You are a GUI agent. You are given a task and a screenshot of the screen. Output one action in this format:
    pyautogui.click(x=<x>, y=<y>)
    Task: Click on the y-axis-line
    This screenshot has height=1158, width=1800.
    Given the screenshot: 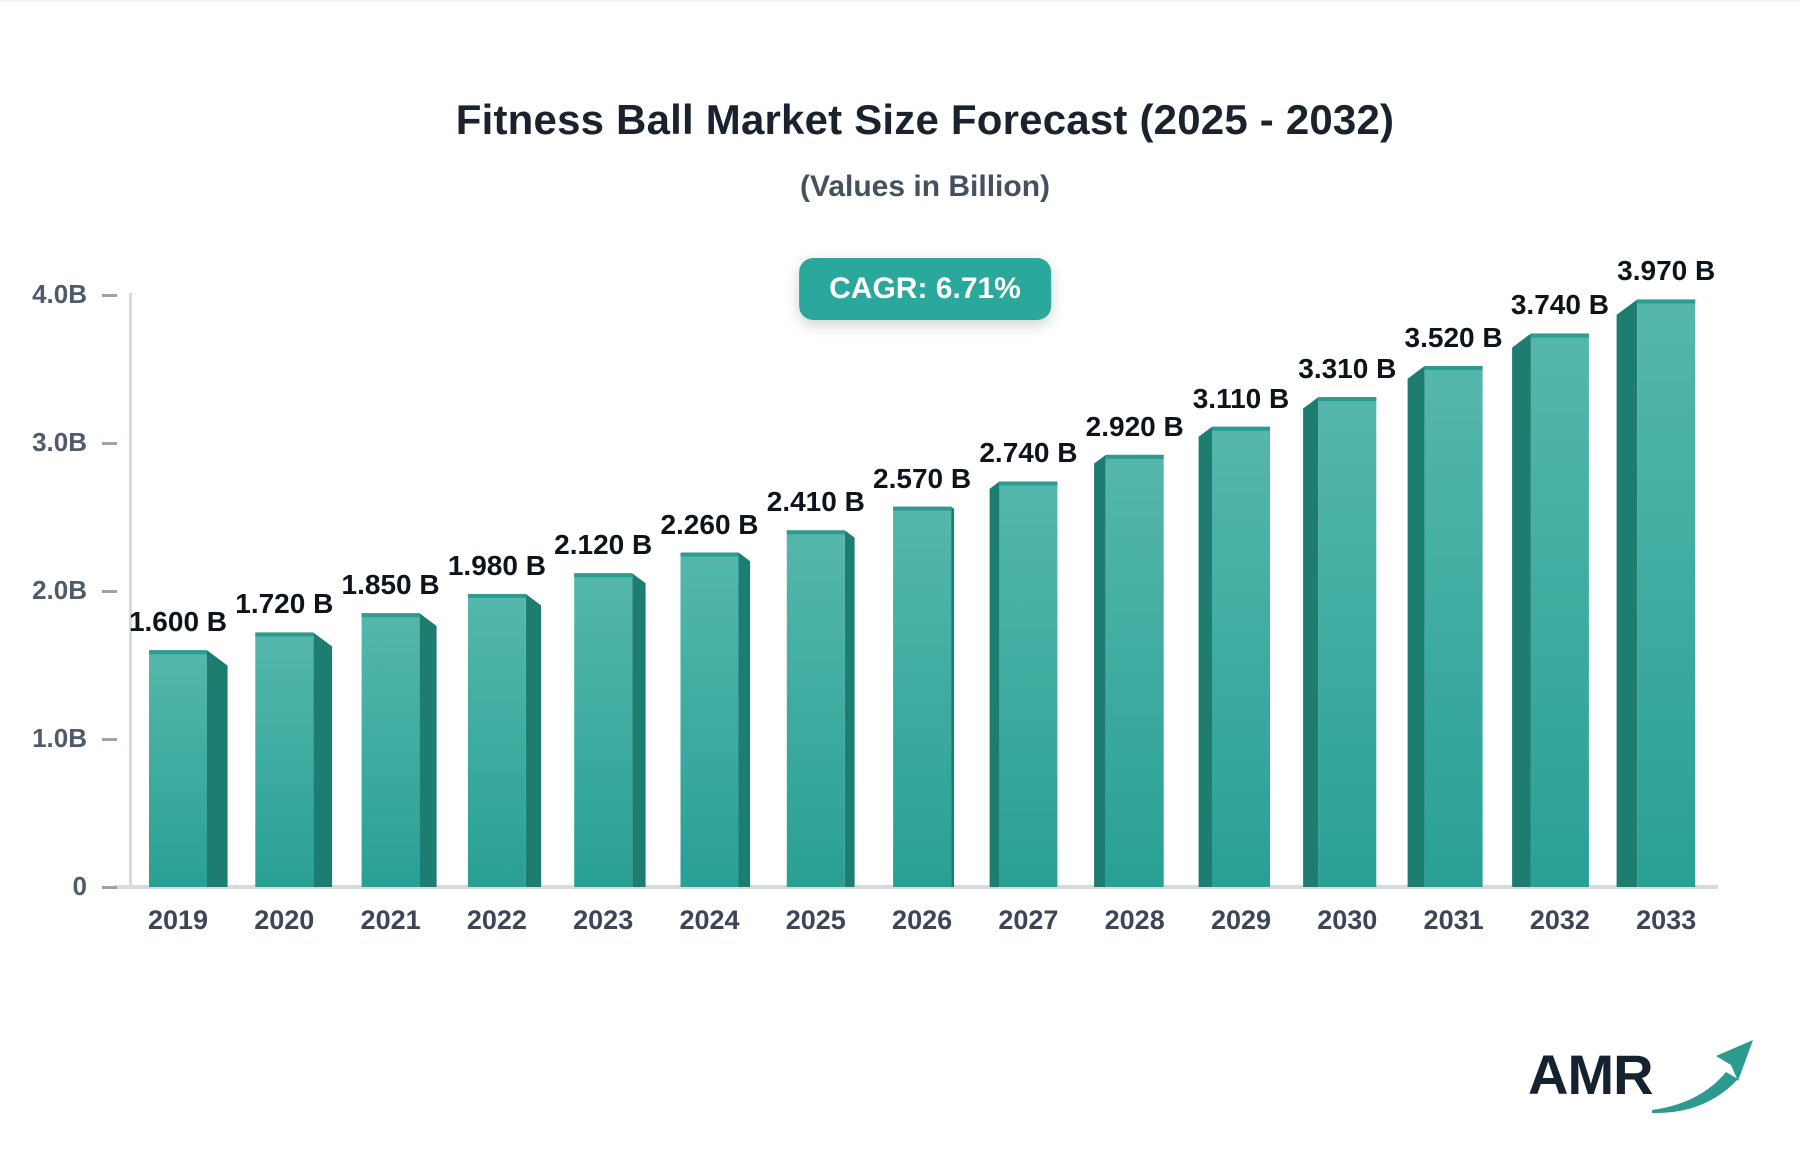 What is the action you would take?
    pyautogui.click(x=130, y=590)
    